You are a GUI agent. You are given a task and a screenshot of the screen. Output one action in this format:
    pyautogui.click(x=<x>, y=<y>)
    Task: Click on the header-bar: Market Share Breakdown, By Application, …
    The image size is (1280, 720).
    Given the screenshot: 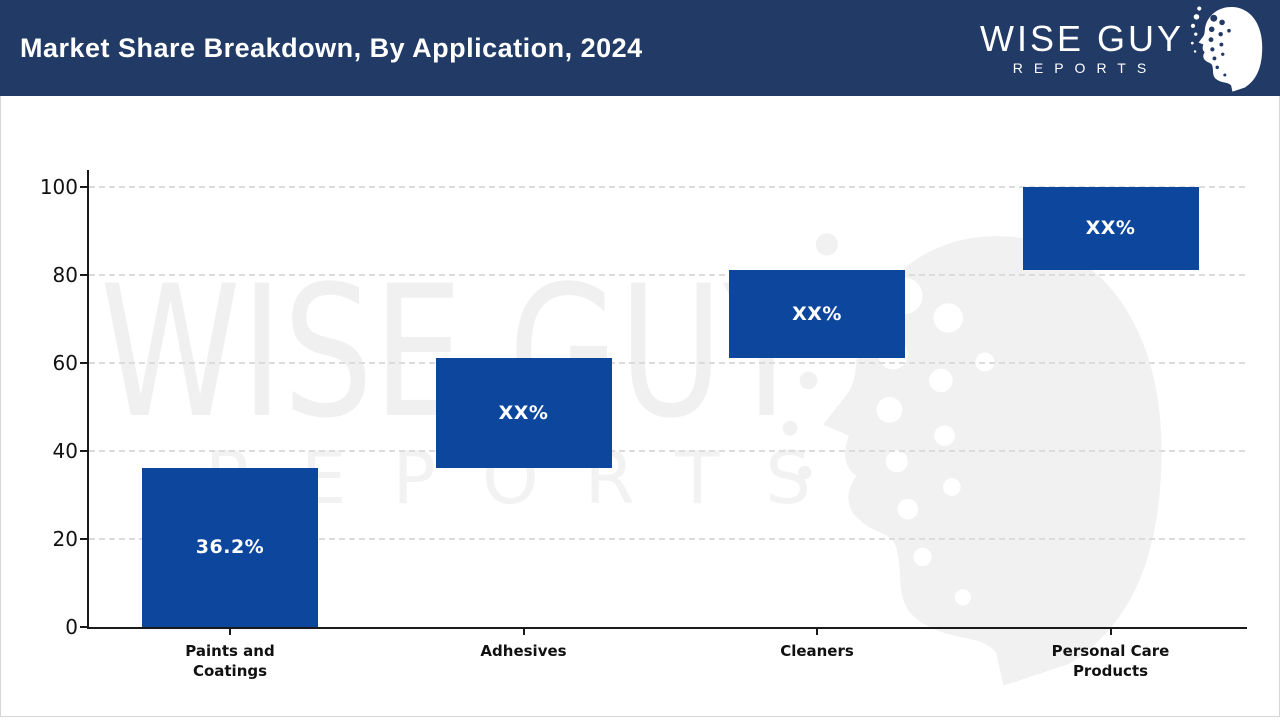 What is the action you would take?
    pyautogui.click(x=640, y=48)
    